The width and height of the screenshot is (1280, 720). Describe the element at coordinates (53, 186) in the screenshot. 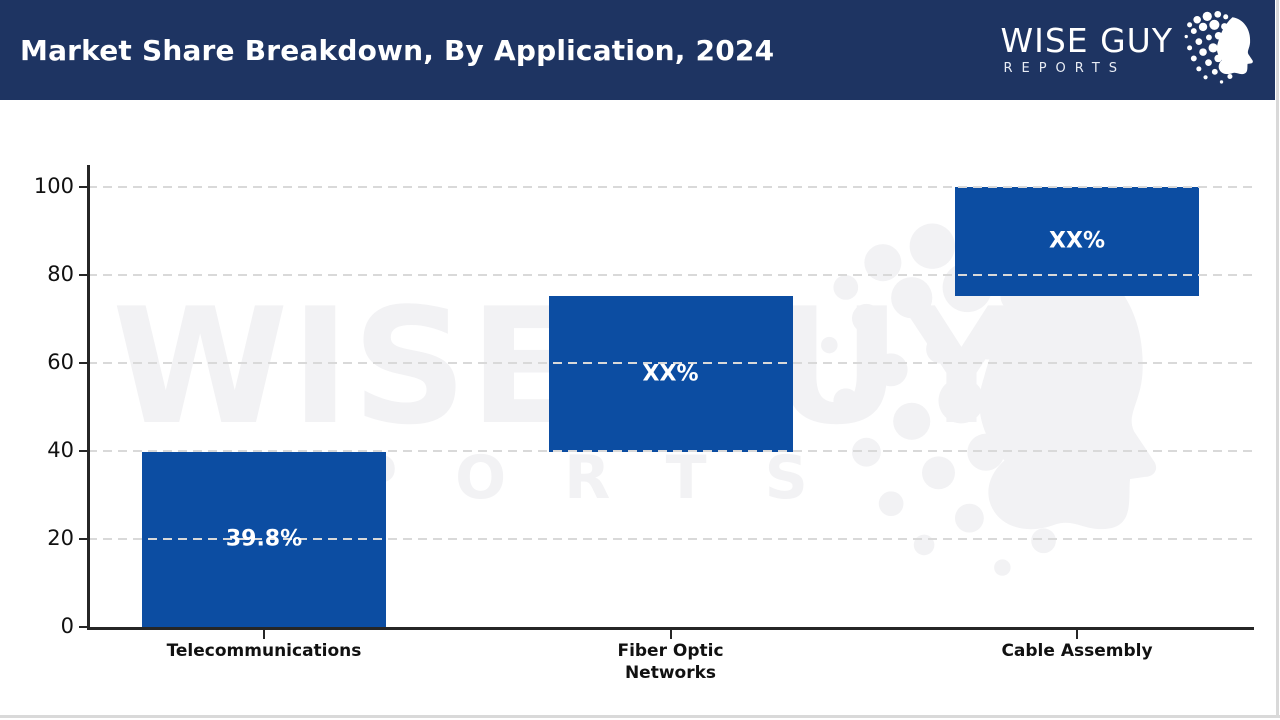

I see `y-axis-tick-label: 100` at that location.